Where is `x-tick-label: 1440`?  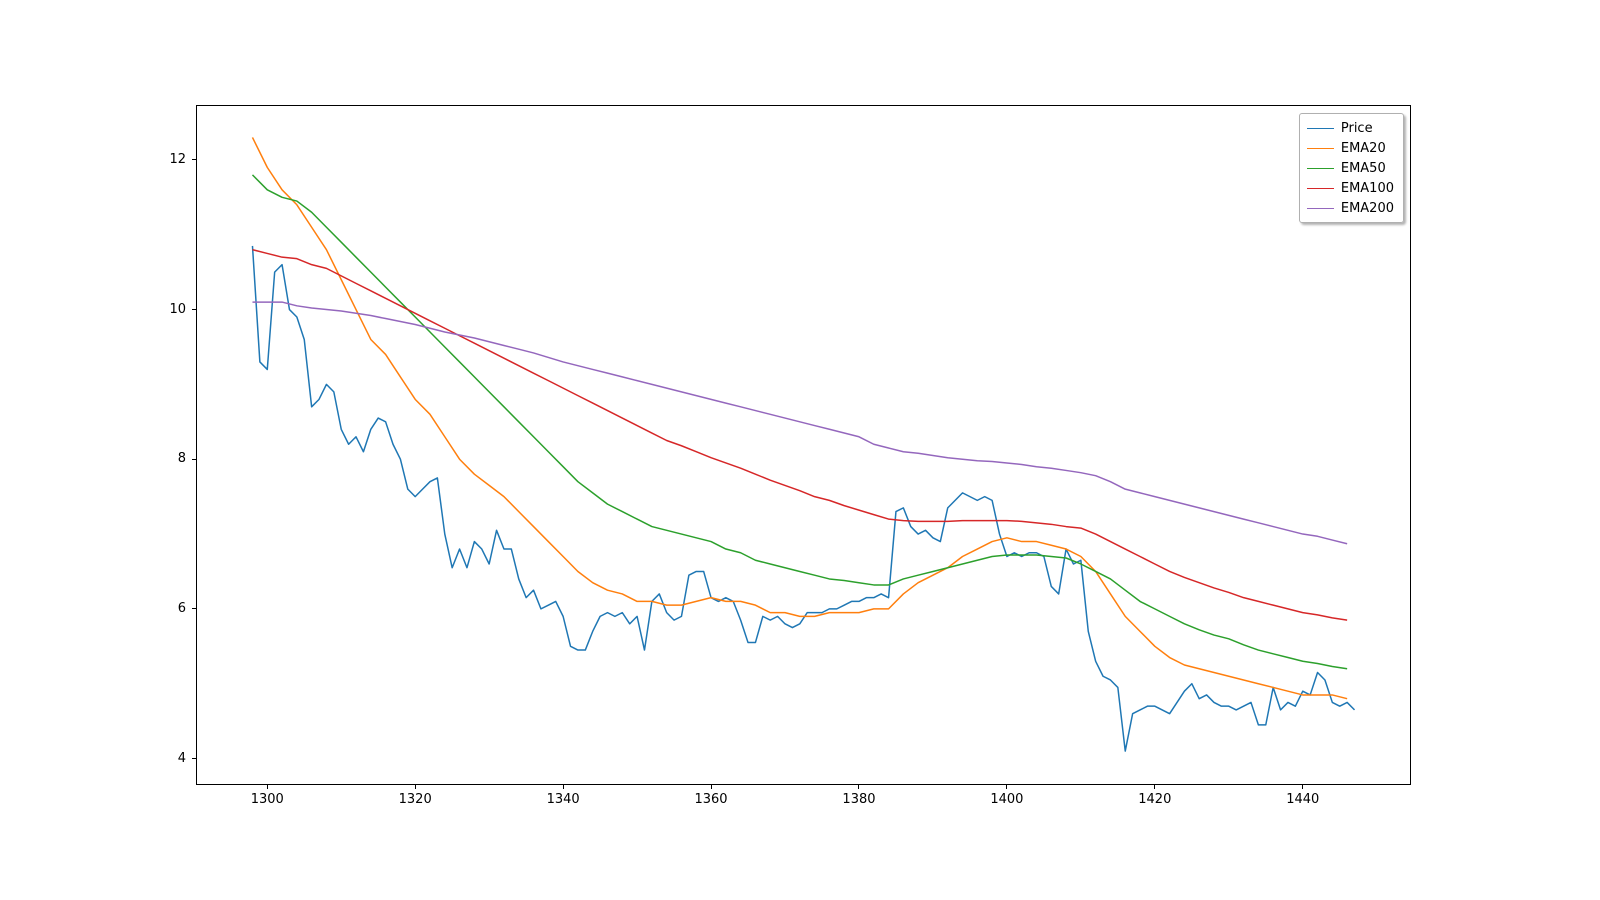
x-tick-label: 1440 is located at coordinates (1303, 799).